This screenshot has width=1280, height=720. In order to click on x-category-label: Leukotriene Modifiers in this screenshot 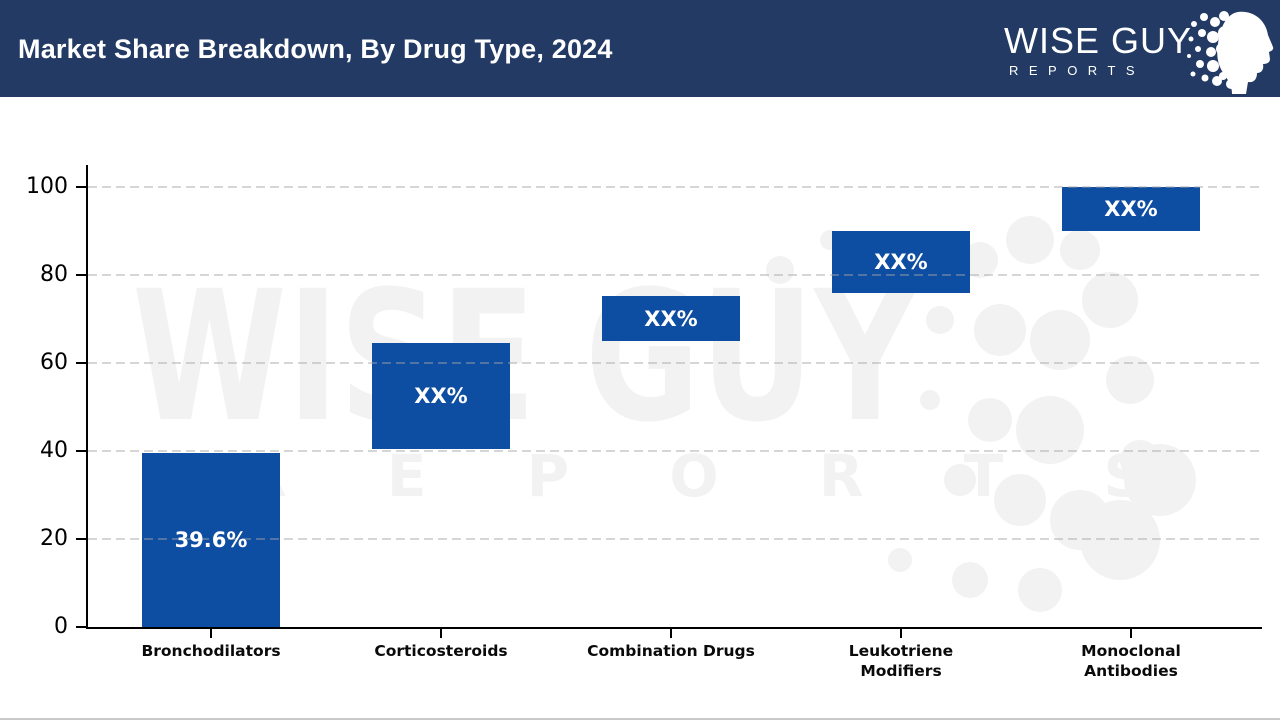, I will do `click(901, 661)`.